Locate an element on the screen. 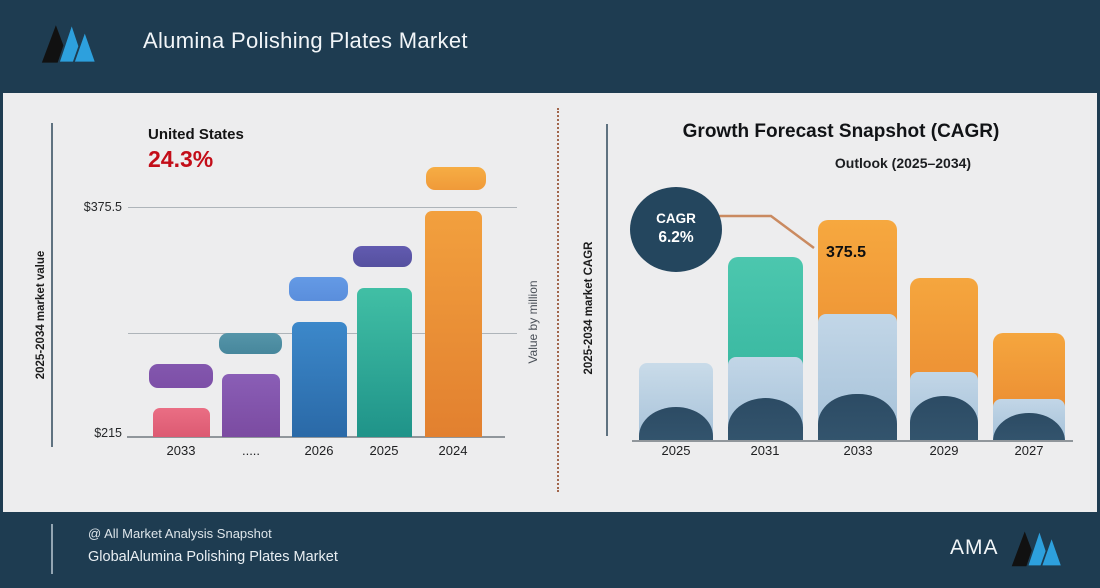  ama-footer-logo-icon is located at coordinates (1036, 548).